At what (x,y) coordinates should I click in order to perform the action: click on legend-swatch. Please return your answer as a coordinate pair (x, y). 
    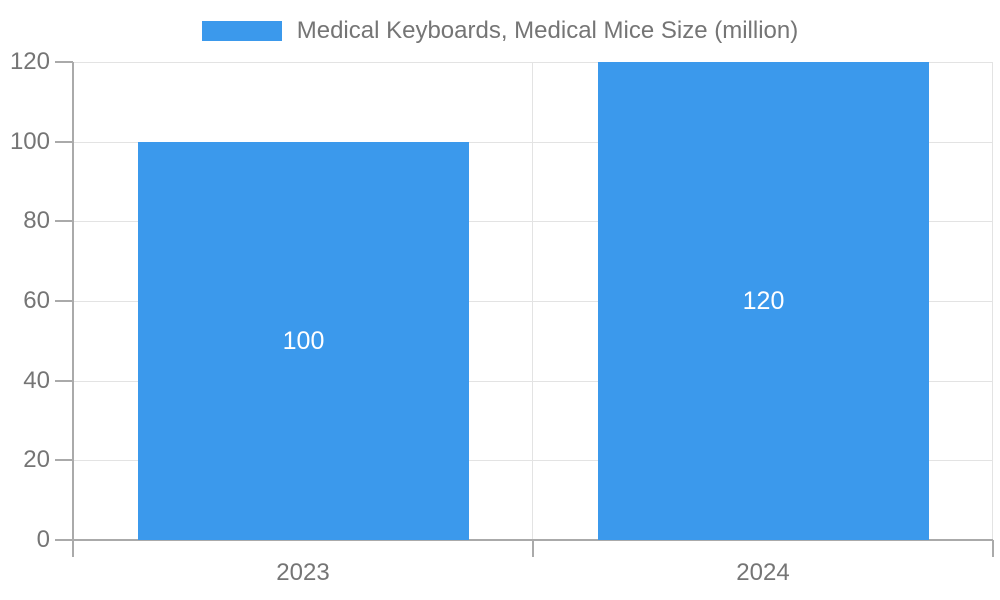
    Looking at the image, I should click on (241, 31).